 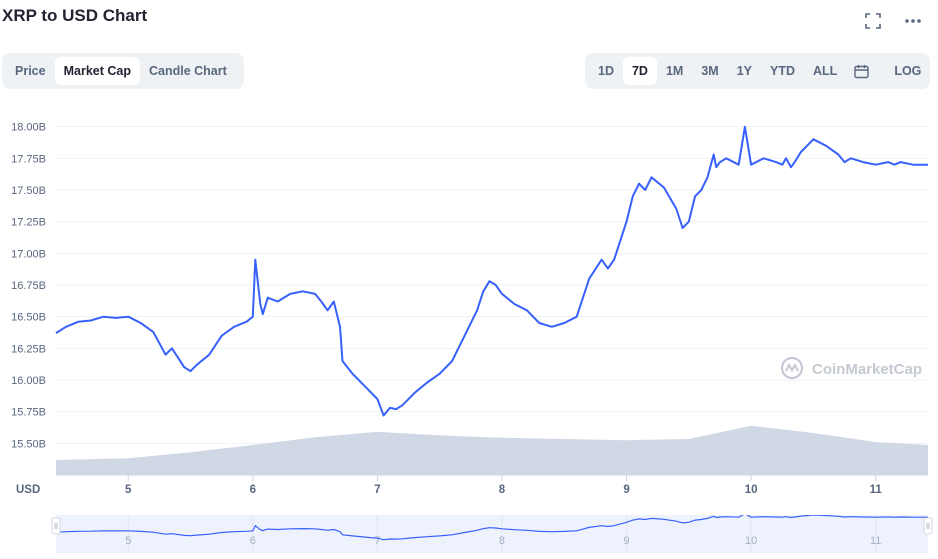 I want to click on y-tick-label: 15.50B, so click(x=28, y=444).